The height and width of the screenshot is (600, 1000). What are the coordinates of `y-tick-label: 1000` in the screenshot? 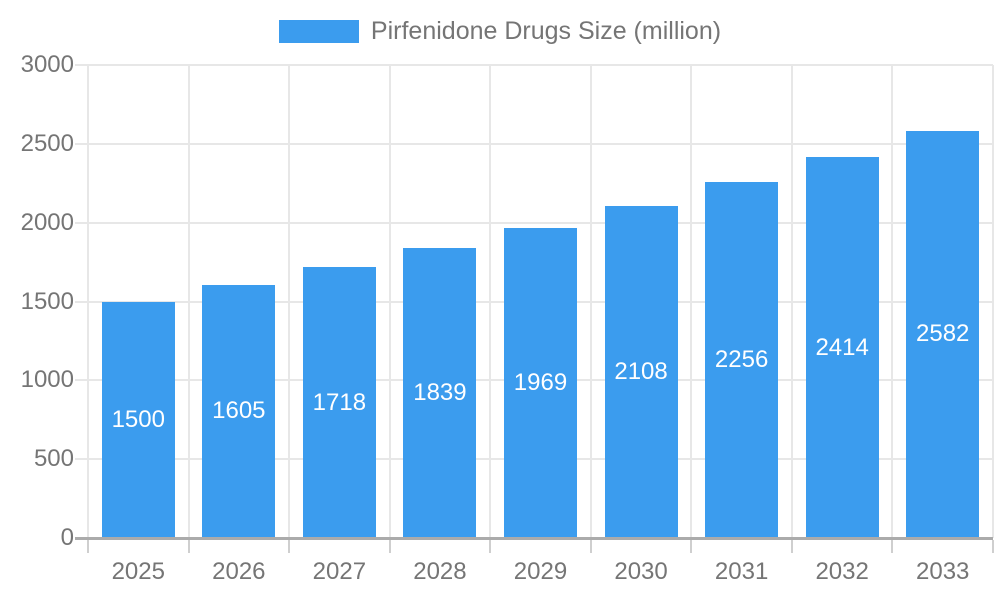 It's located at (47, 380).